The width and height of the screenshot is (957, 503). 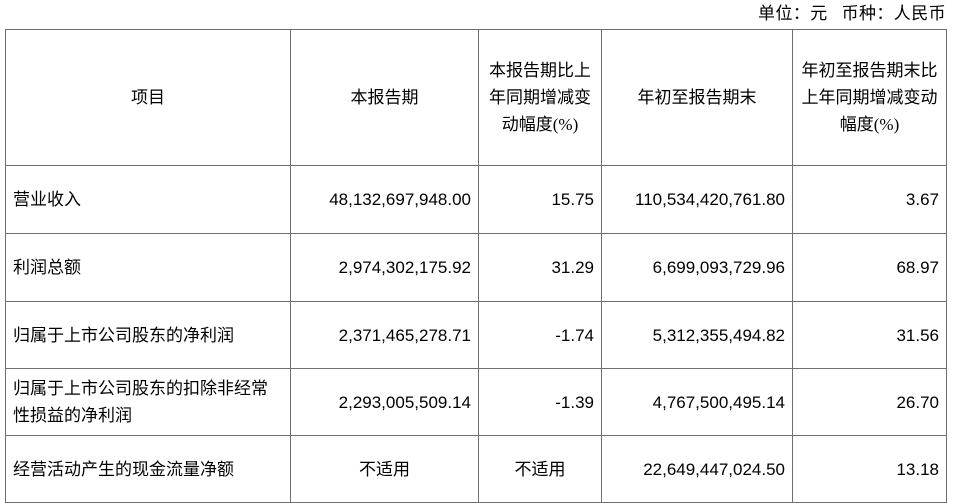 I want to click on cell-ytd: 5,312,355,494.82, so click(x=697, y=335).